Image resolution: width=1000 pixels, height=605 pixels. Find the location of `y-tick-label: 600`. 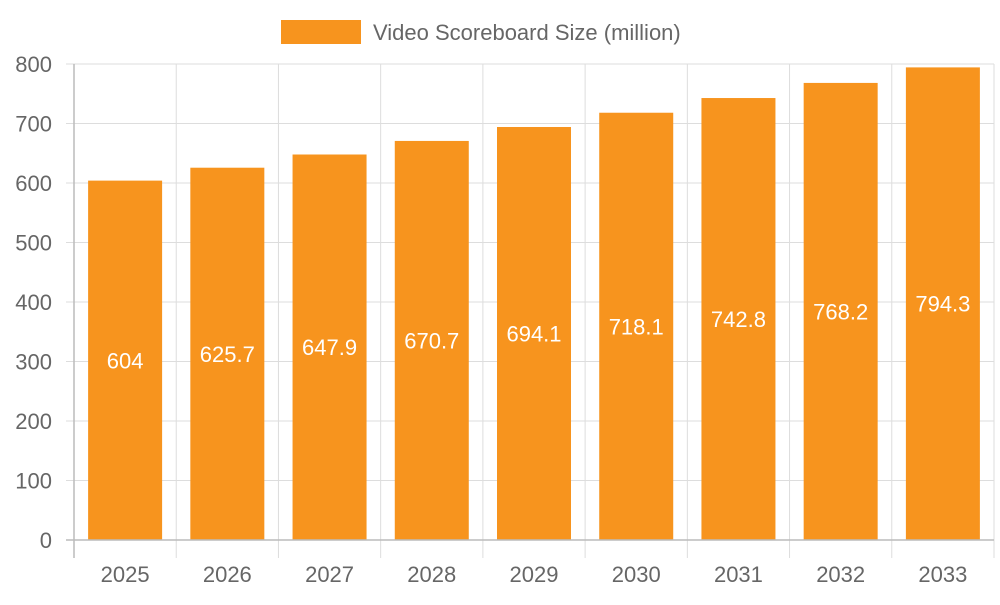

y-tick-label: 600 is located at coordinates (33, 183).